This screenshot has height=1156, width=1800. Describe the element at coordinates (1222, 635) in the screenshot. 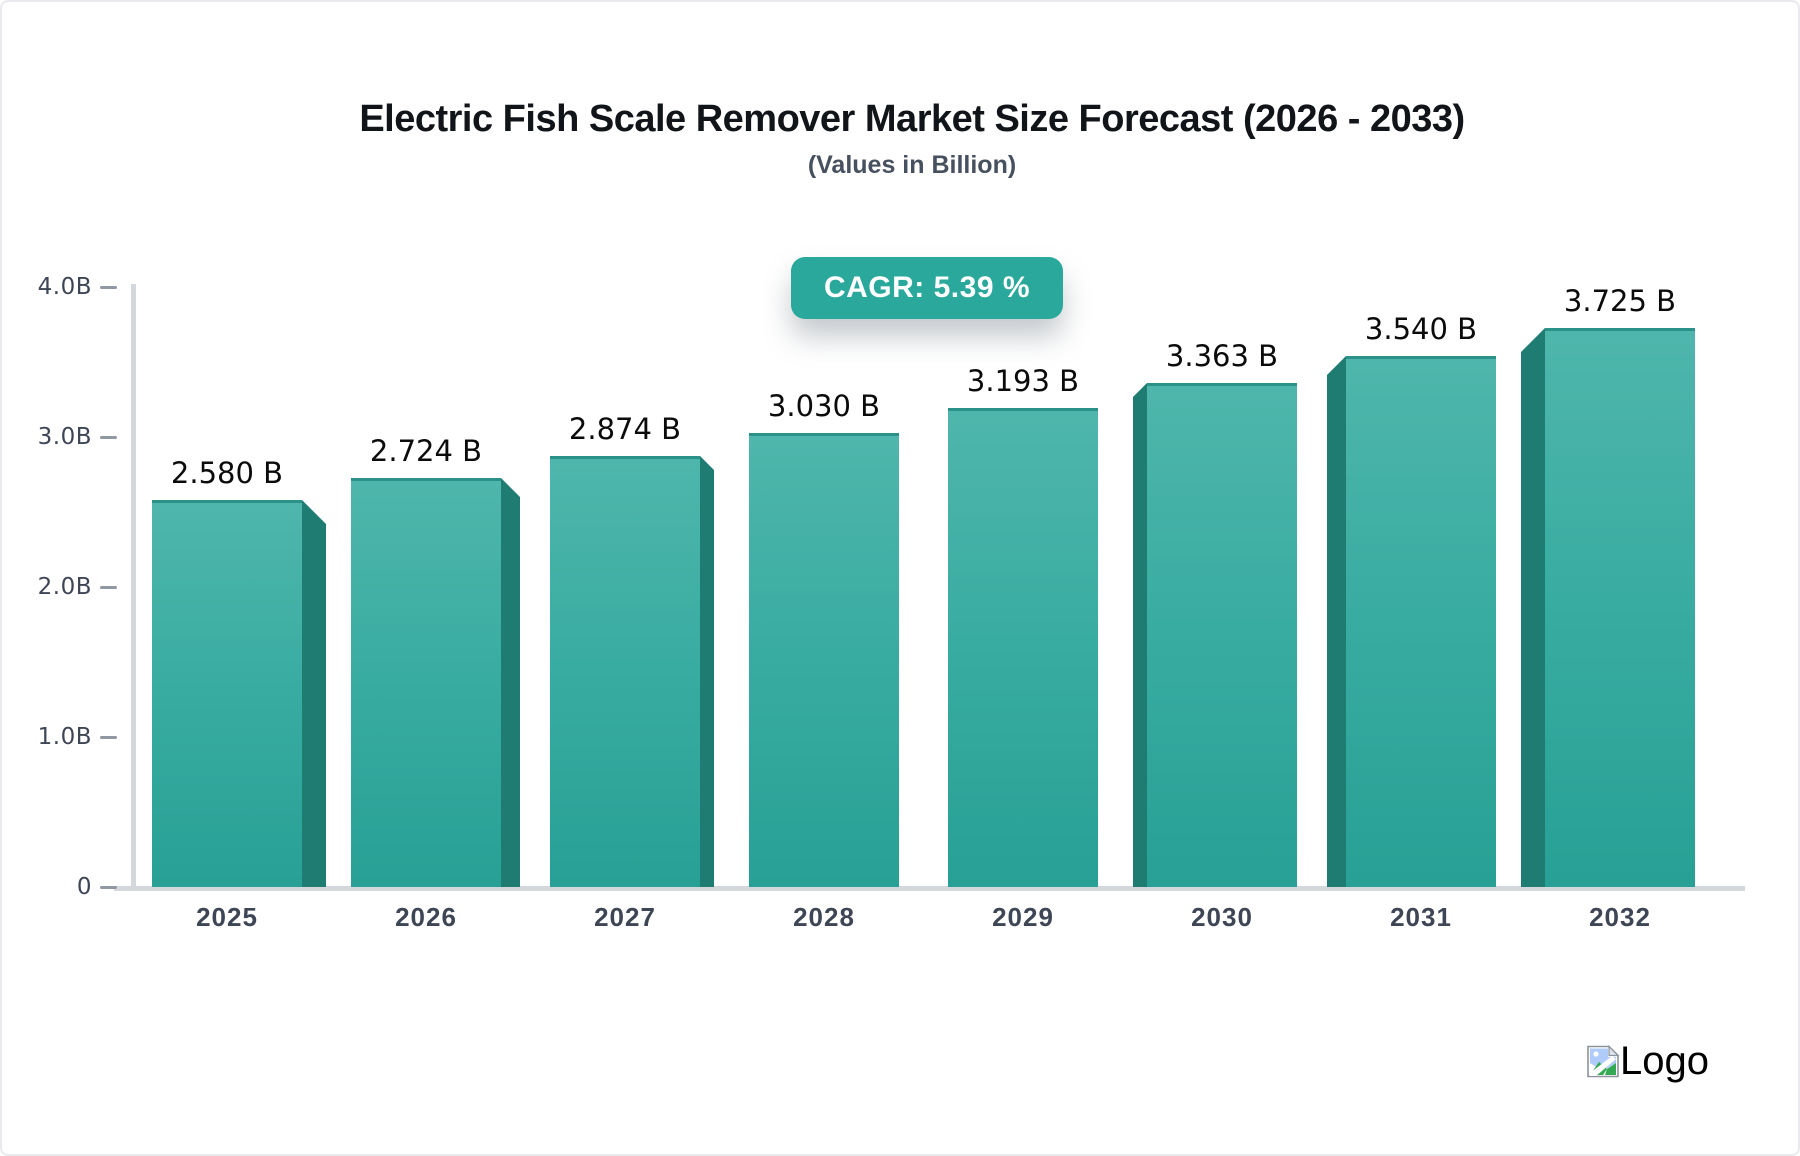

I see `bar-2030` at that location.